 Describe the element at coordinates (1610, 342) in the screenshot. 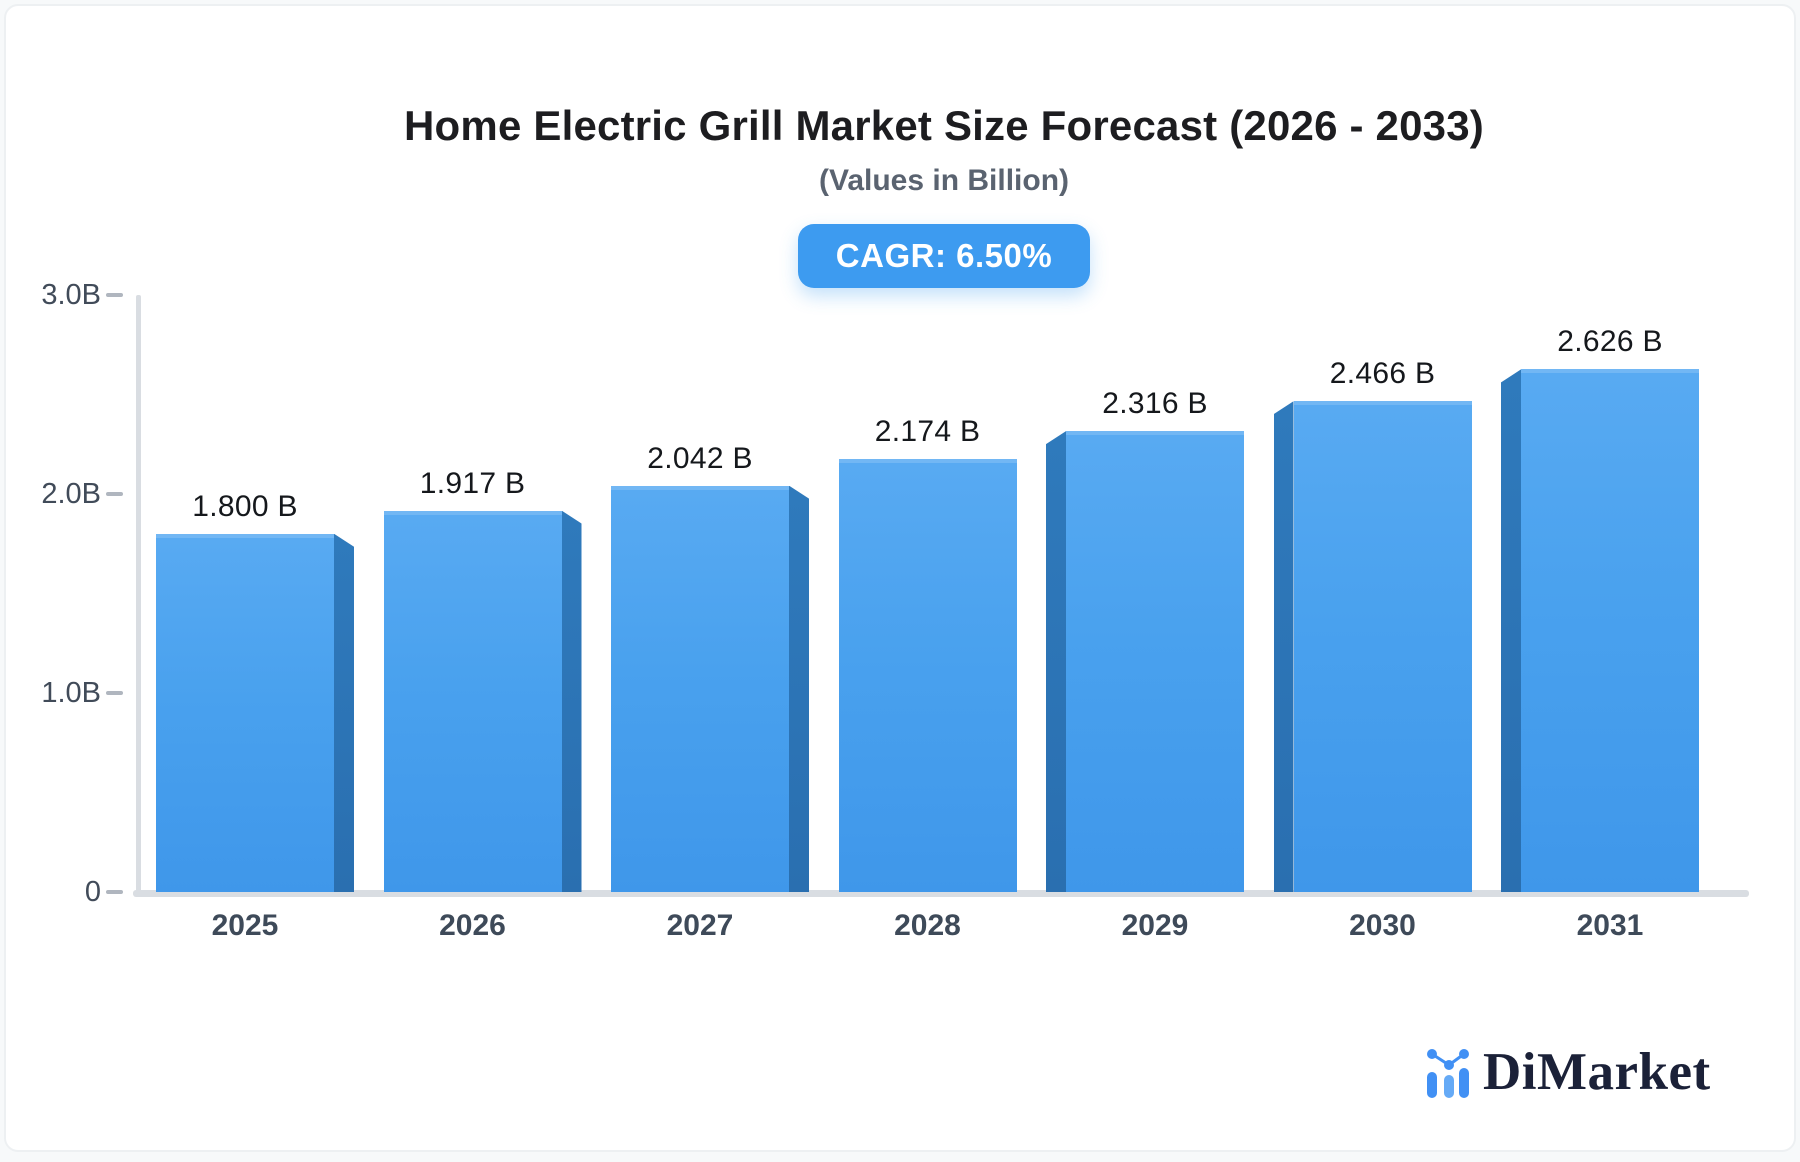

I see `bar-value-label-2031: 2.626 B` at that location.